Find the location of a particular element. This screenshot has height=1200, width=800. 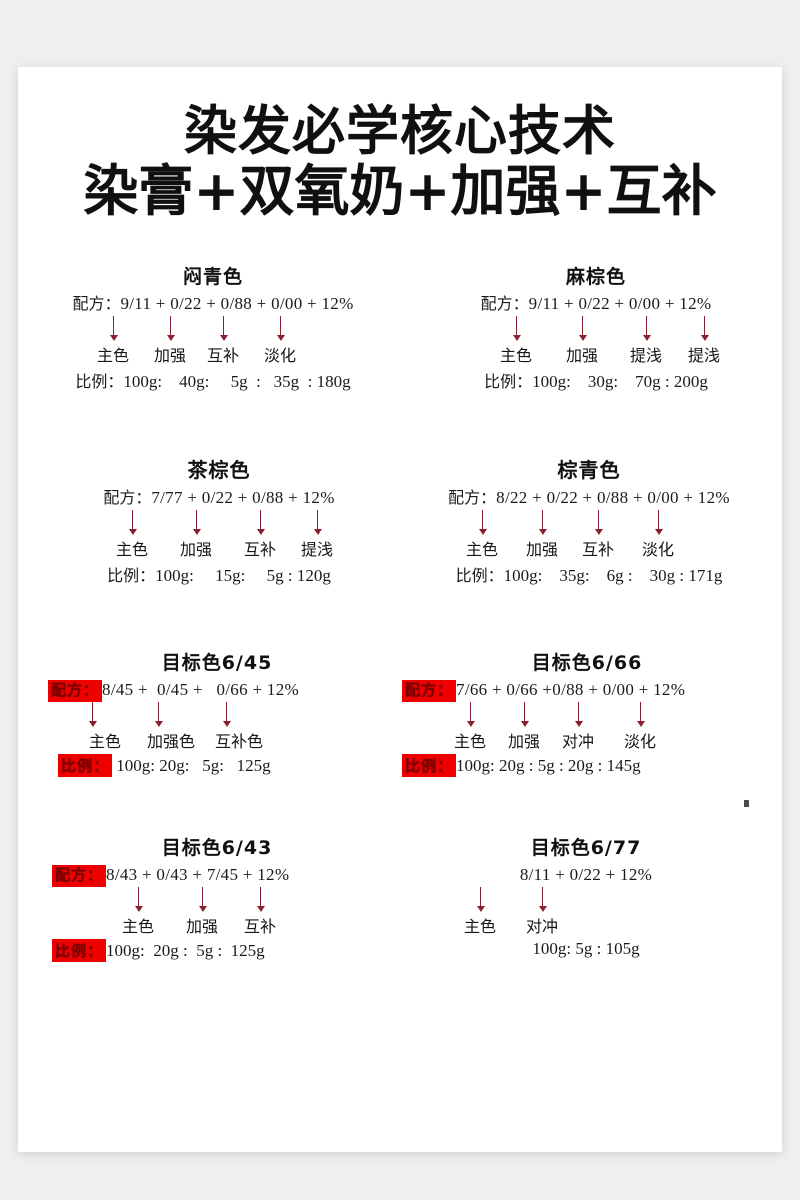

ratio-value: 100g: 20g: 5g: 125g is located at coordinates (191, 766).